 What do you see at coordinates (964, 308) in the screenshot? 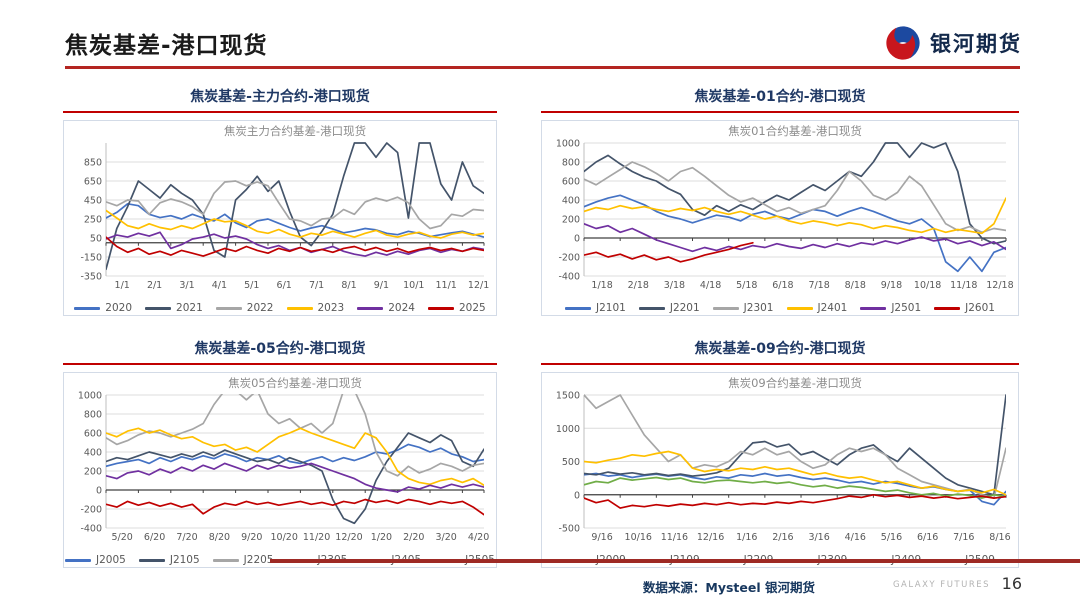
I see `legend-item-J2601: J2601` at bounding box center [964, 308].